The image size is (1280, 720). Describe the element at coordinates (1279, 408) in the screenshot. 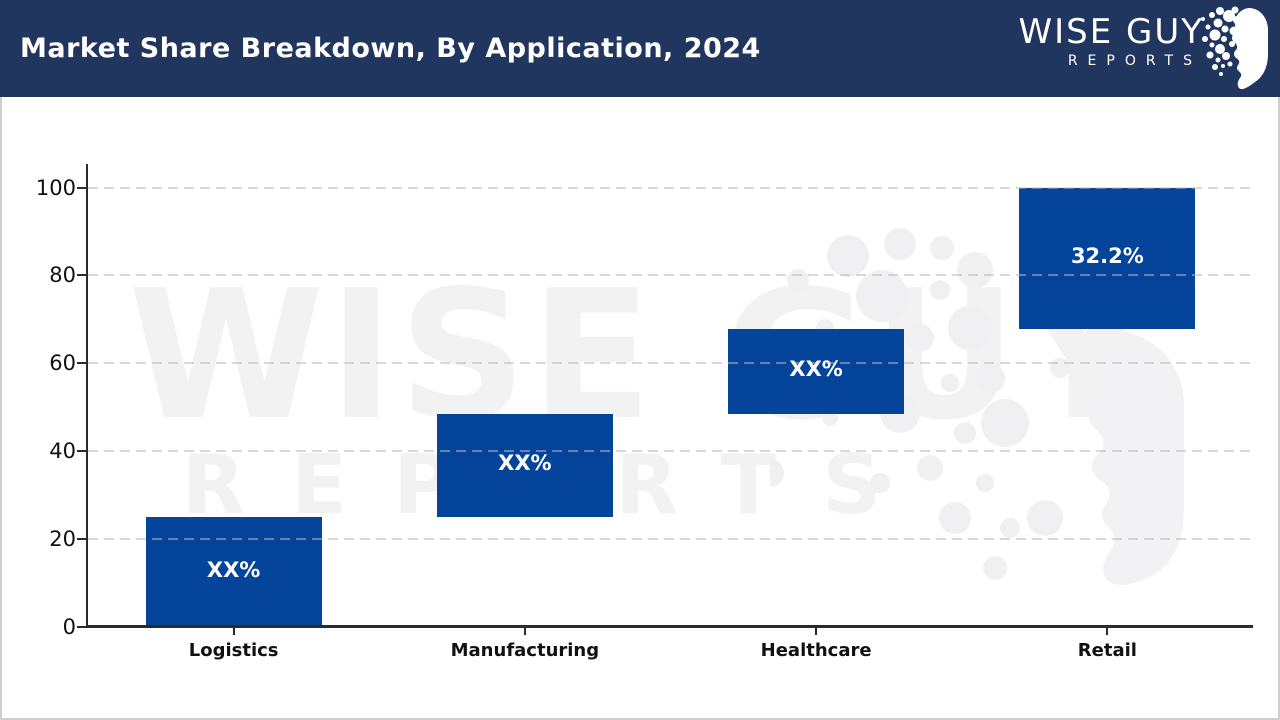

I see `page-border-right` at that location.